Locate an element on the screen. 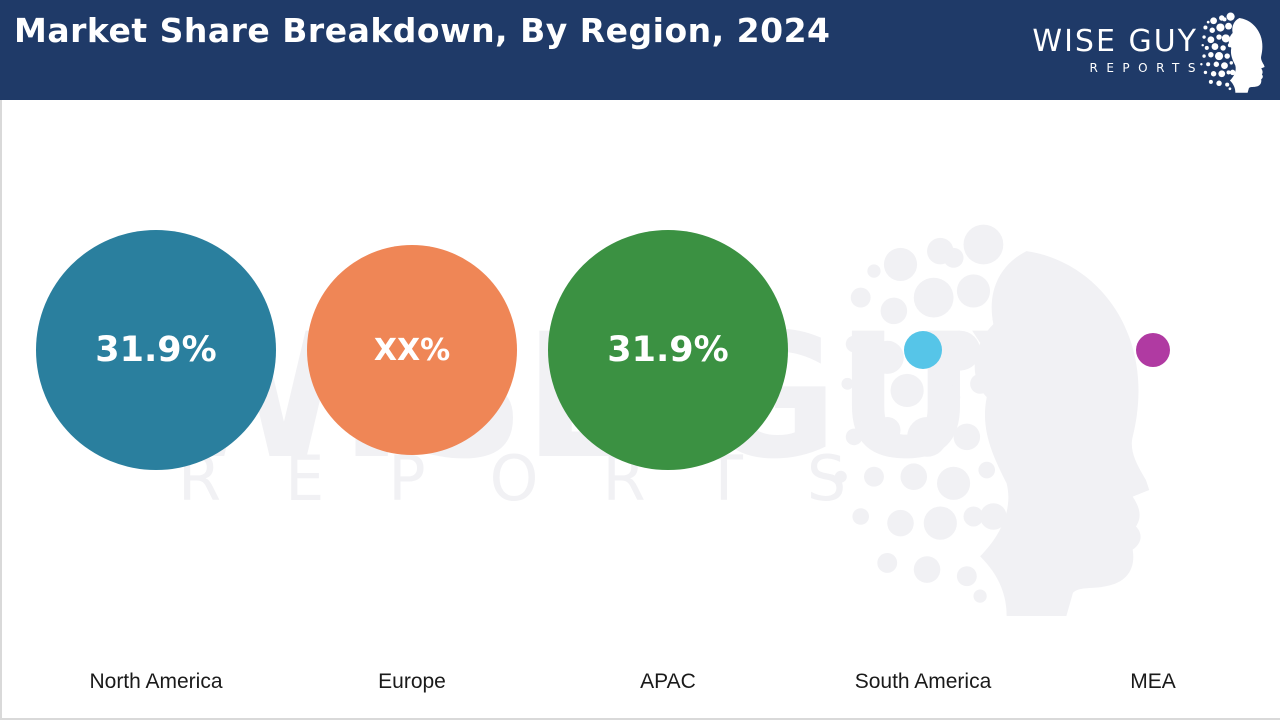 This screenshot has height=720, width=1280. watermark-head-icon is located at coordinates (992, 420).